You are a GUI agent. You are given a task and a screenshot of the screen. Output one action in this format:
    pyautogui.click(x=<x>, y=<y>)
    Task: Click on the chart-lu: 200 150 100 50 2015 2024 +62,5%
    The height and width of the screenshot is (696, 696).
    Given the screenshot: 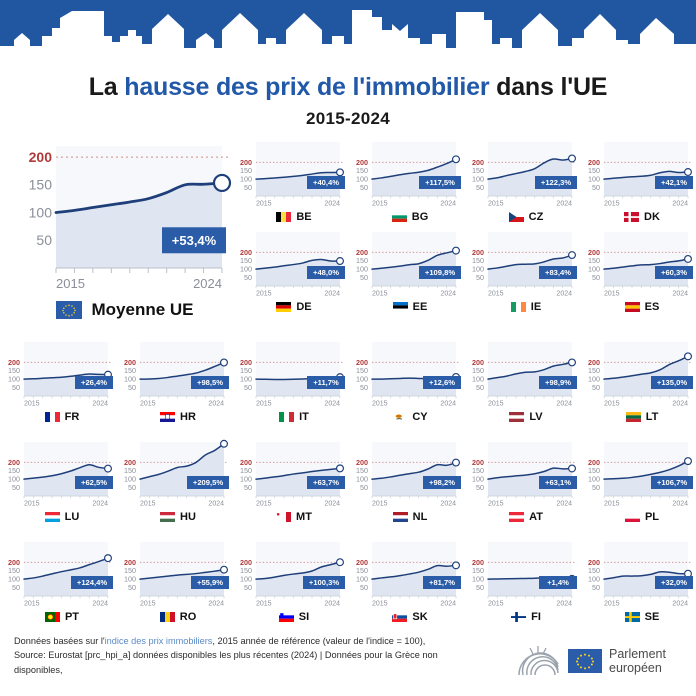 What is the action you would take?
    pyautogui.click(x=62, y=474)
    